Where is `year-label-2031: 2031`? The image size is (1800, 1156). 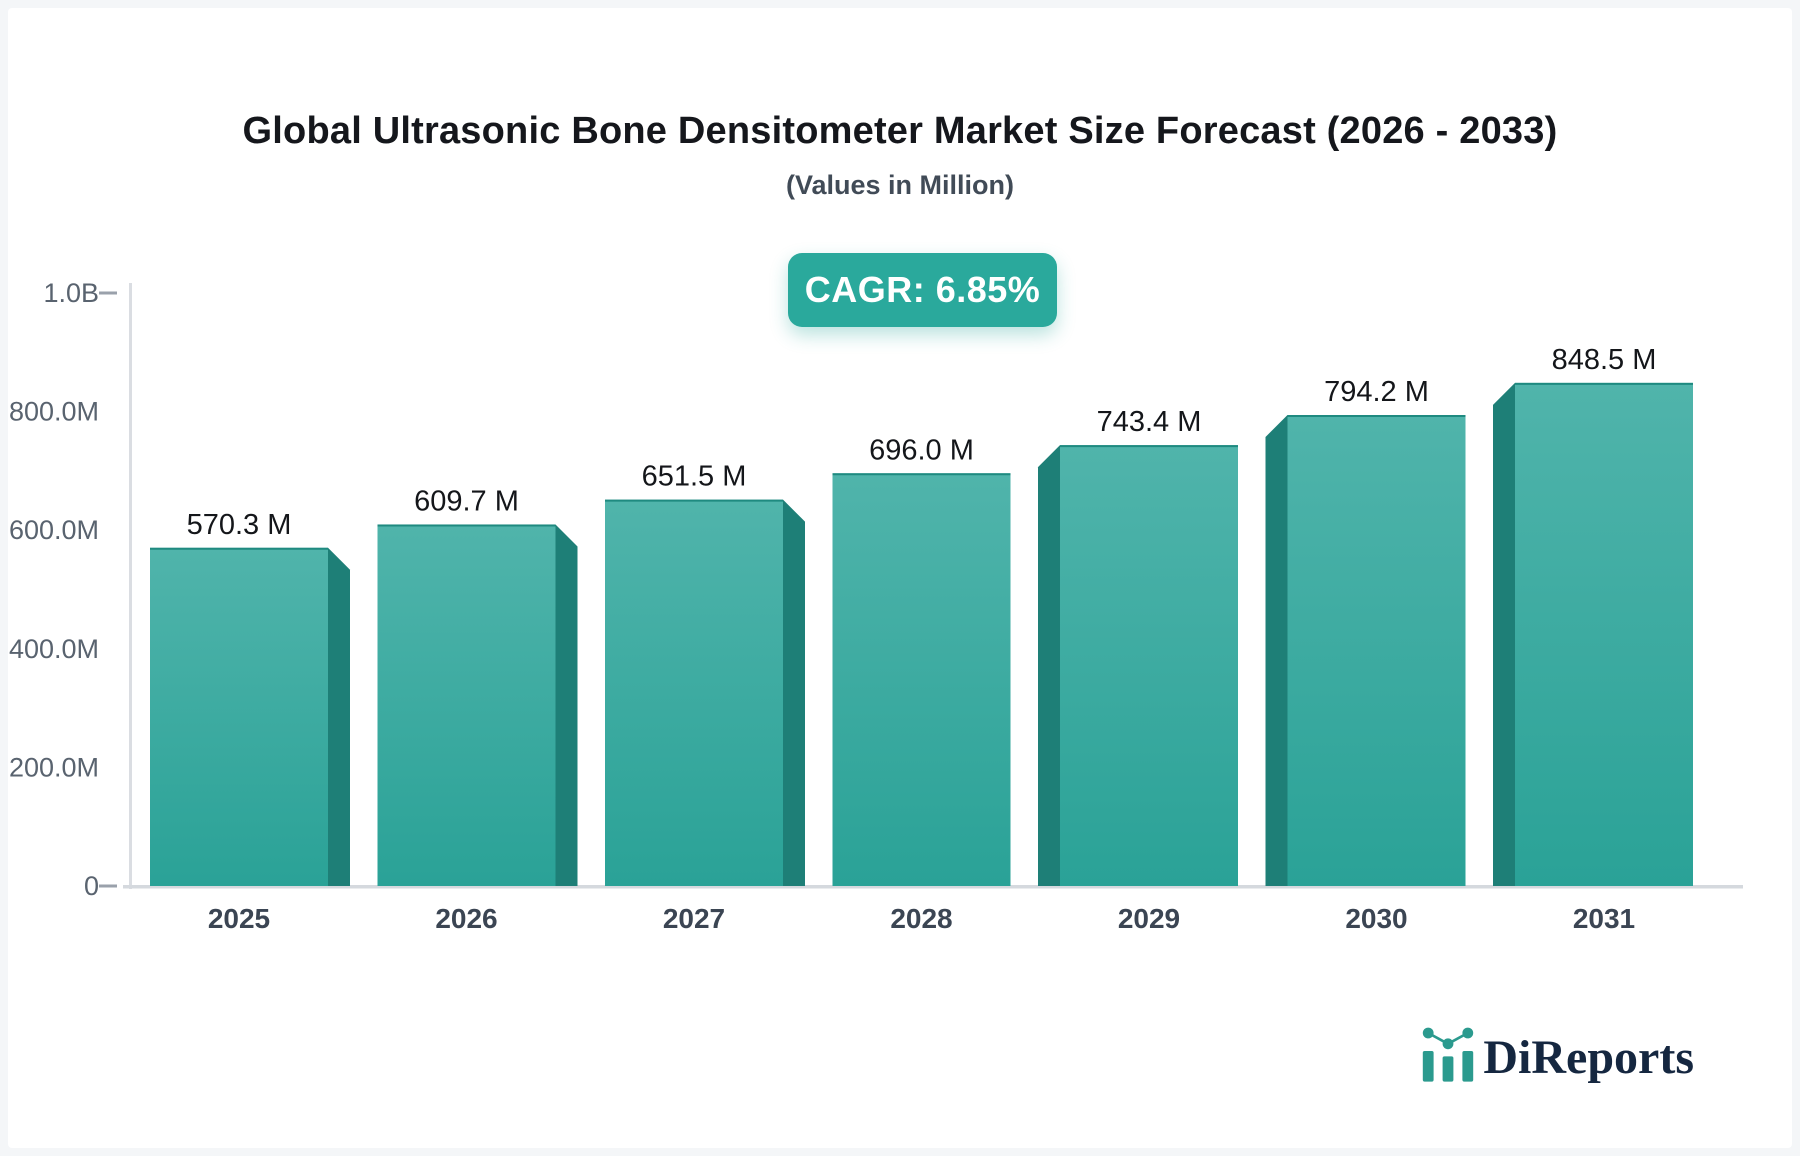
year-label-2031: 2031 is located at coordinates (1604, 918).